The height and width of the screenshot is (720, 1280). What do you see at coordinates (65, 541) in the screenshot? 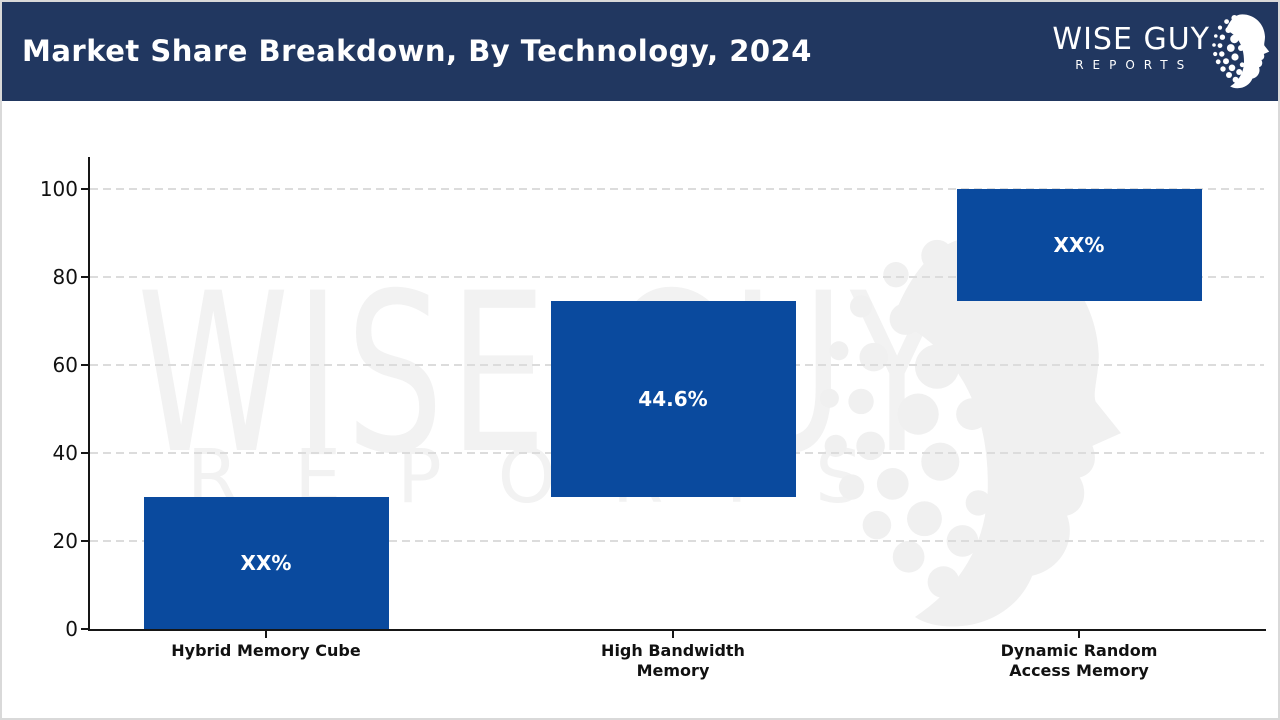
I see `y-tick-label-20: 20` at bounding box center [65, 541].